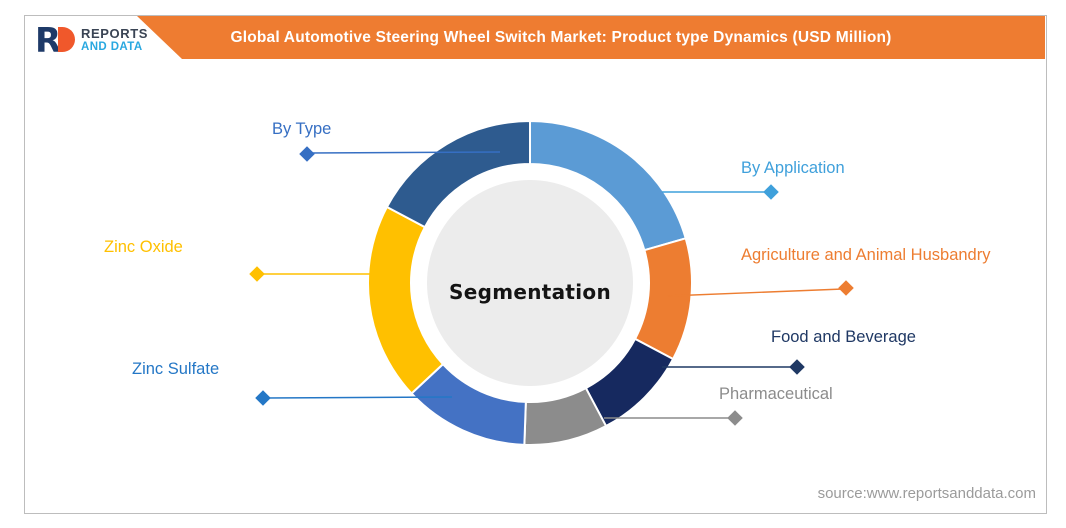 Image resolution: width=1066 pixels, height=528 pixels. Describe the element at coordinates (771, 192) in the screenshot. I see `by-application-diamond-icon` at that location.